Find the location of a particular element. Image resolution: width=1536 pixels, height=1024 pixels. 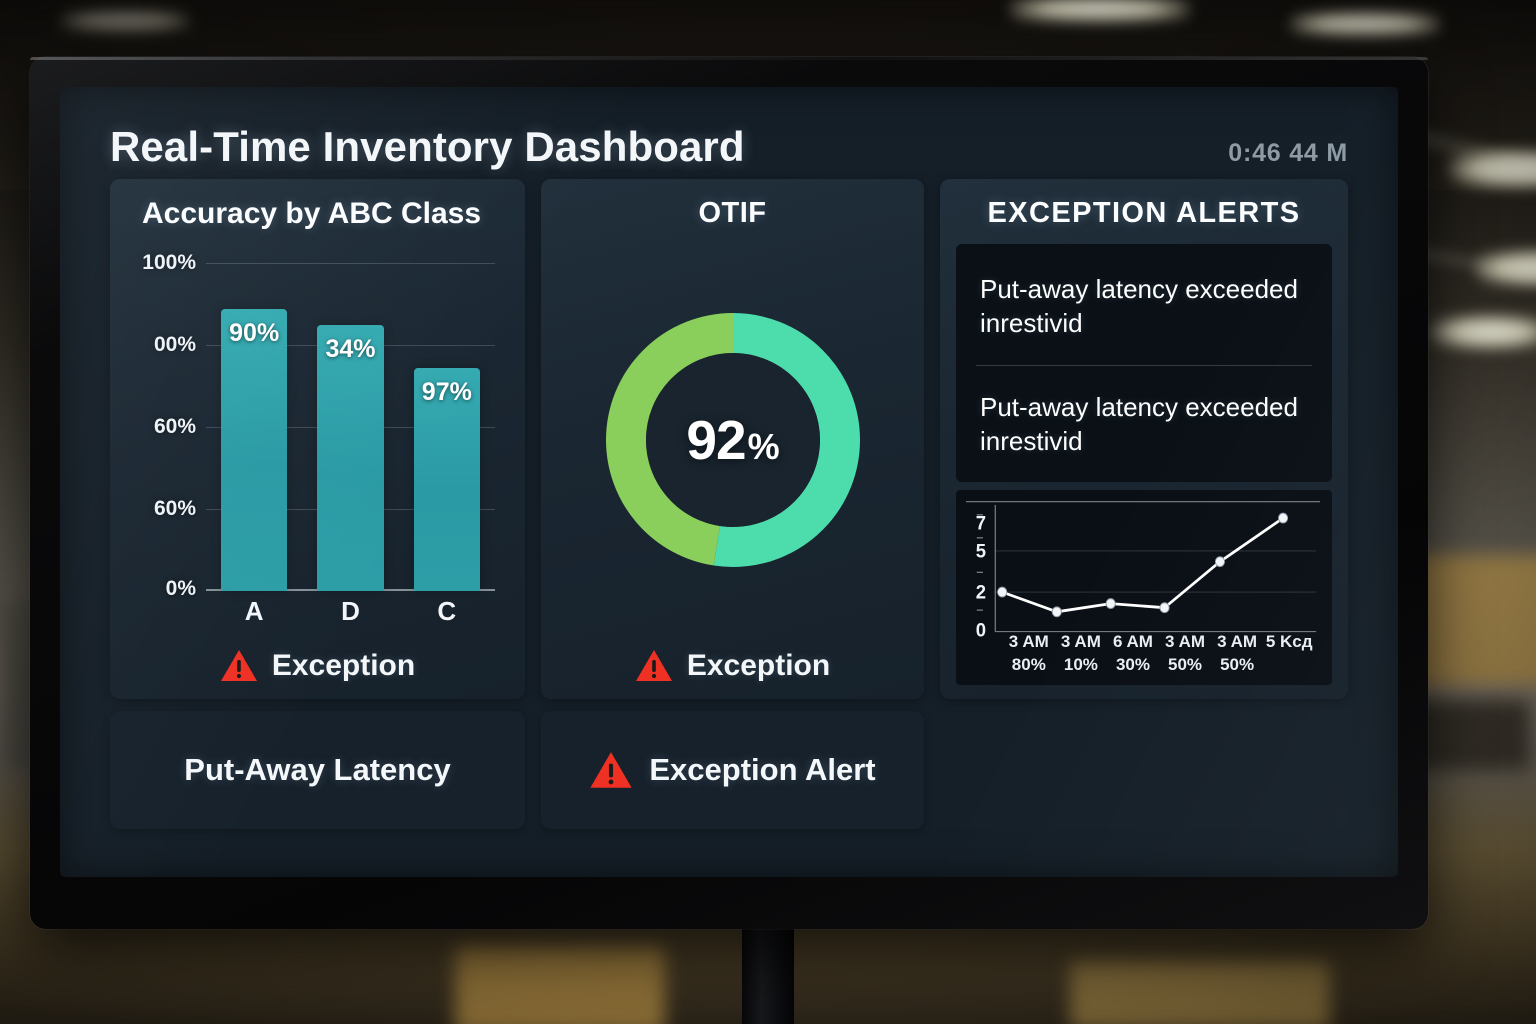

otif-donut-chart: 92 % is located at coordinates (732, 439).